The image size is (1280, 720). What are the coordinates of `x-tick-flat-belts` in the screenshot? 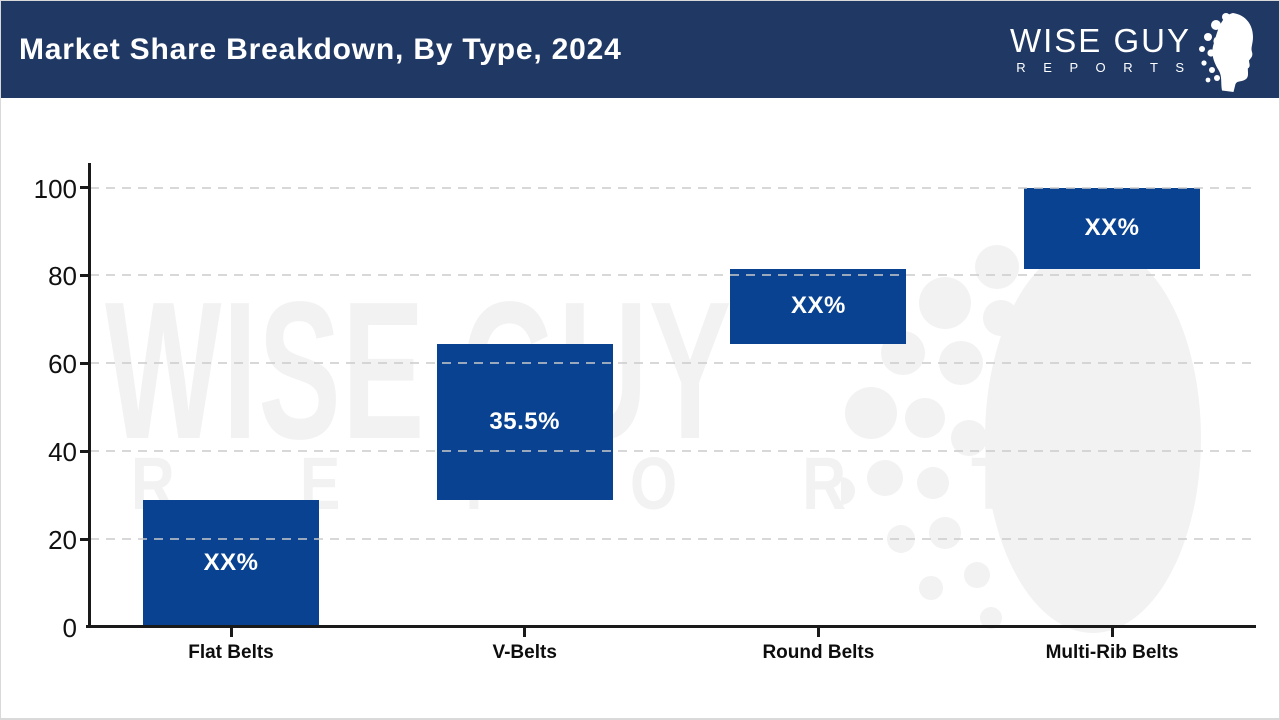 It's located at (231, 632).